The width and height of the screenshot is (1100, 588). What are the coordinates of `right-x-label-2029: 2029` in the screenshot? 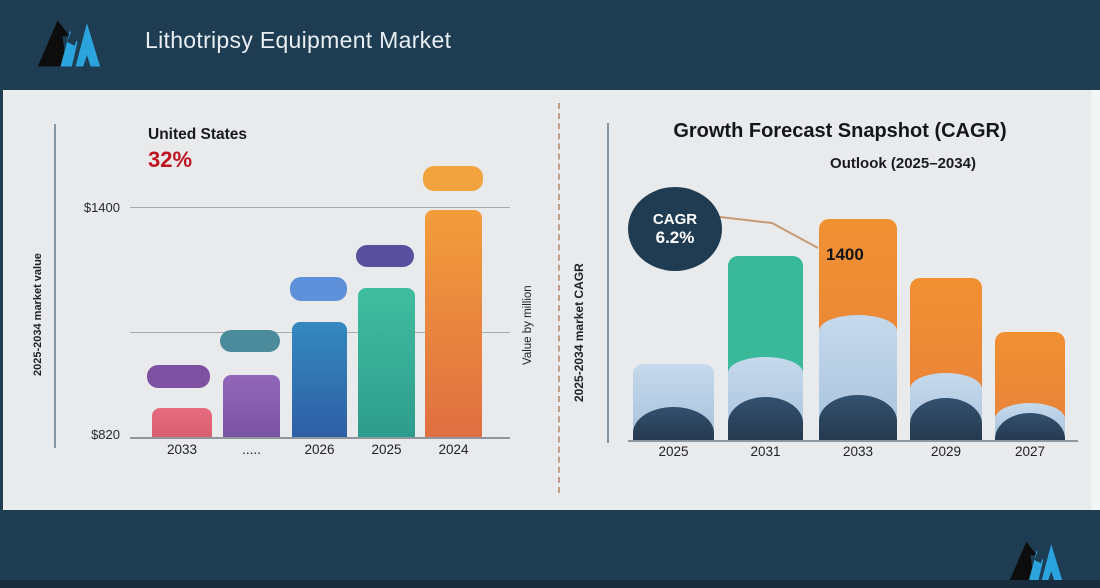 It's located at (946, 451).